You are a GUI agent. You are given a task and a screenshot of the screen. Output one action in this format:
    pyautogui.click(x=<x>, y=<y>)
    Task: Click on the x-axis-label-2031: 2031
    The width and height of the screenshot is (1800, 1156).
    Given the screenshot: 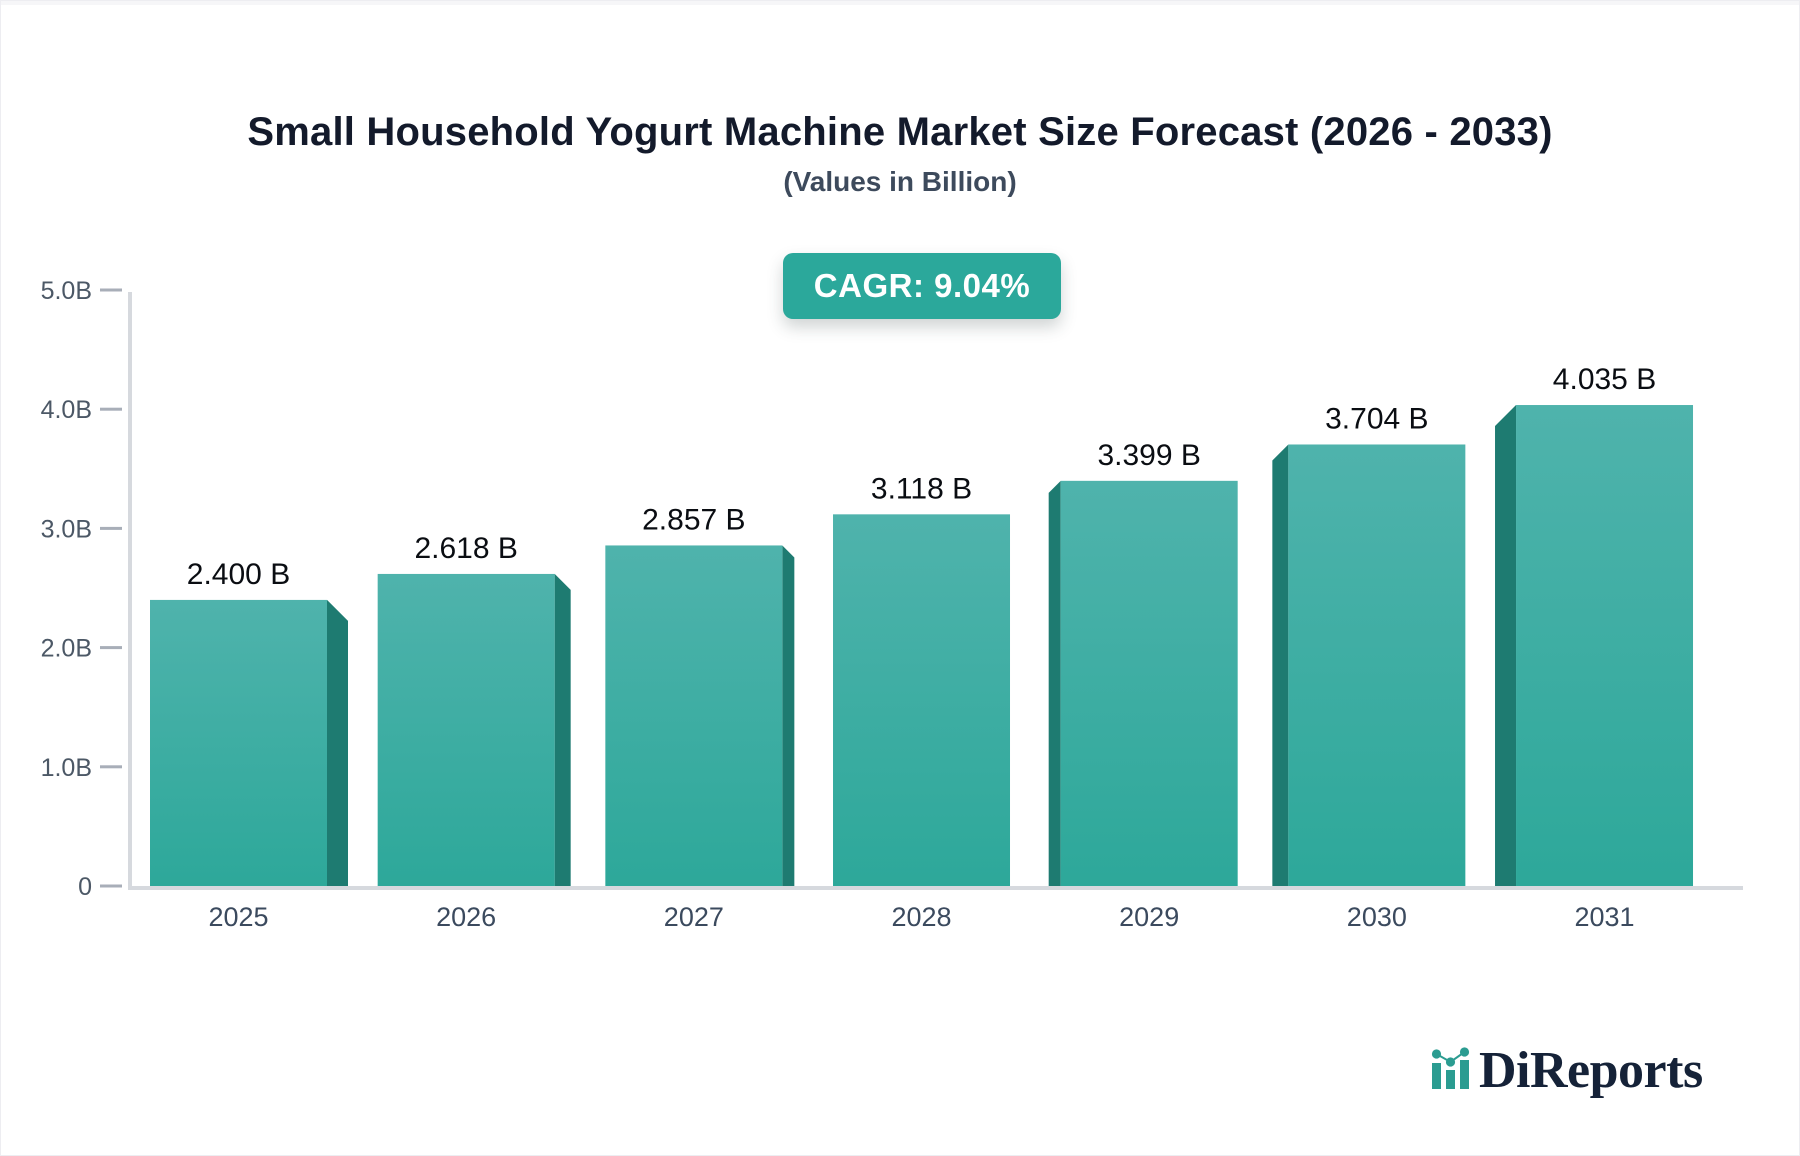 What is the action you would take?
    pyautogui.click(x=1604, y=917)
    